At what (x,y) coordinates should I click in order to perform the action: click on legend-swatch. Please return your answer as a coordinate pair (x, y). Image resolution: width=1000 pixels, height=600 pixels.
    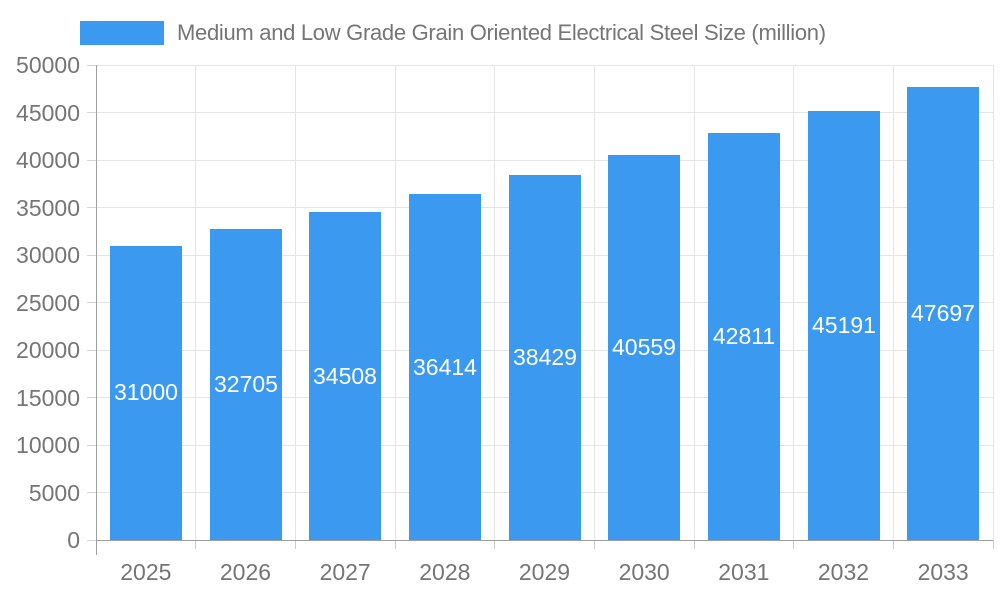
    Looking at the image, I should click on (122, 33).